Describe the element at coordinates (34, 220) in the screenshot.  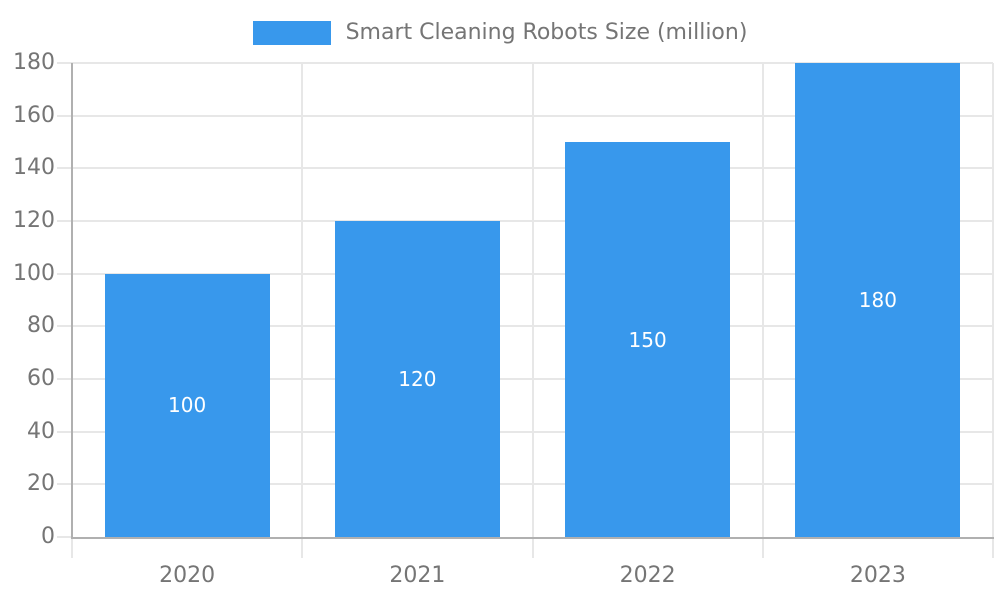
I see `y-tick-label: 120` at that location.